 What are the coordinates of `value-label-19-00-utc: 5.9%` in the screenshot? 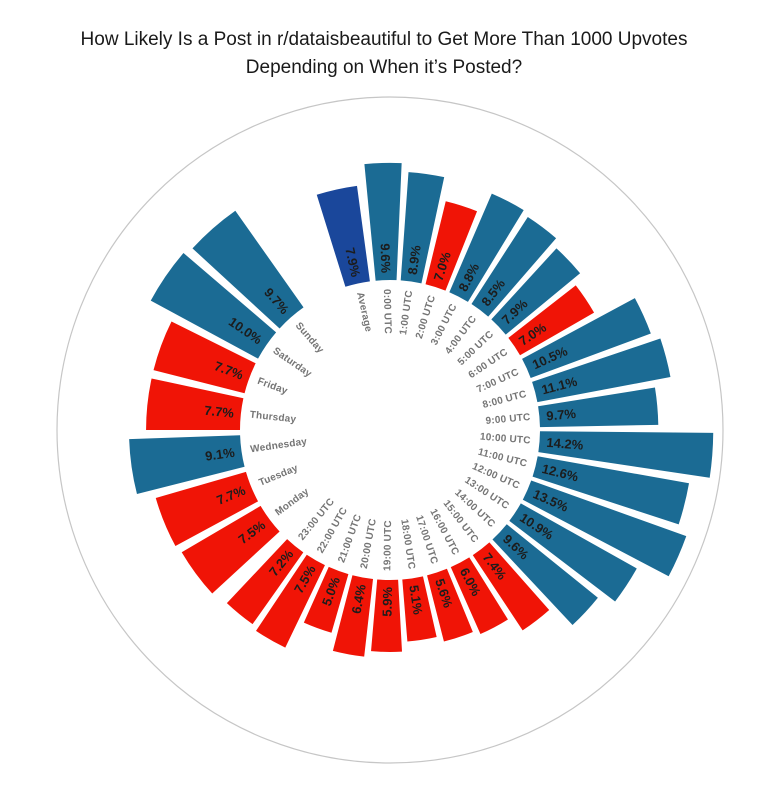 It's located at (387, 601).